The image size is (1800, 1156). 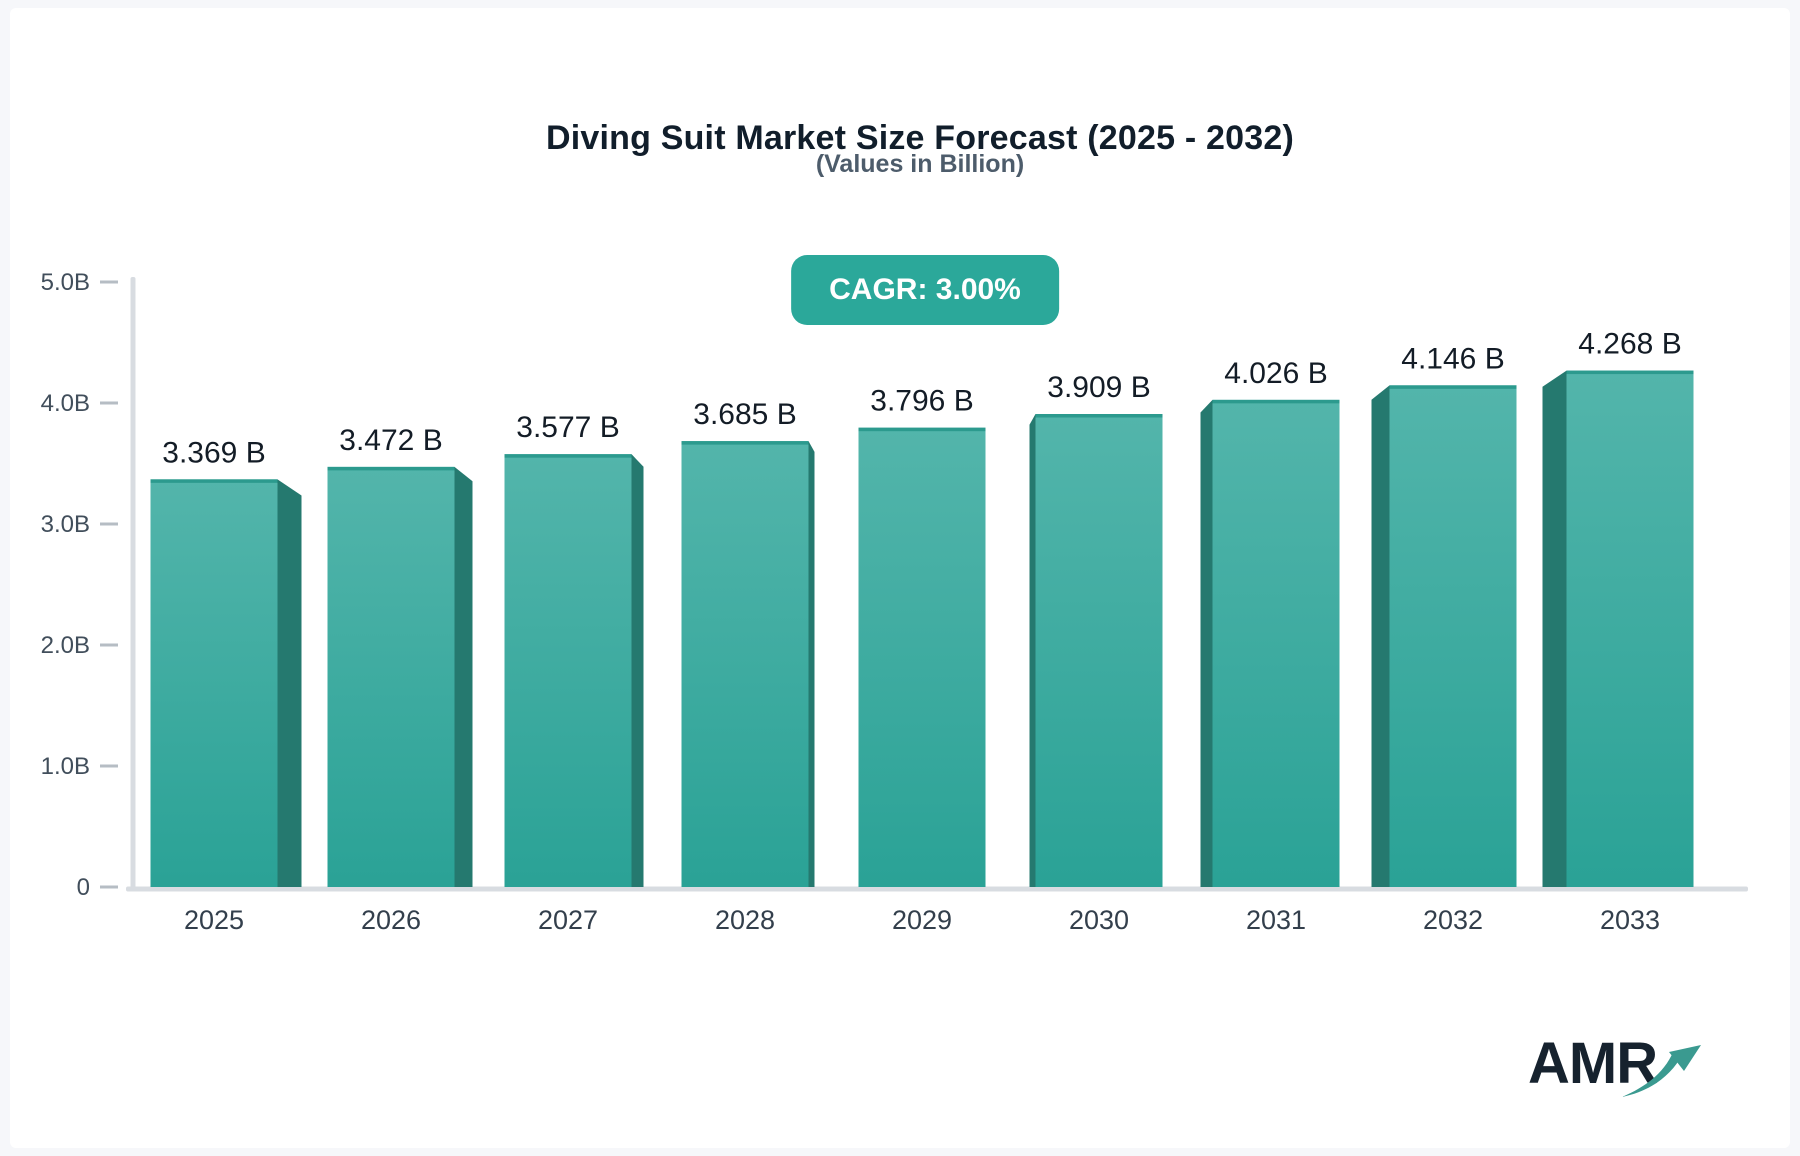 What do you see at coordinates (390, 440) in the screenshot?
I see `bar-value-label: 3.472 B` at bounding box center [390, 440].